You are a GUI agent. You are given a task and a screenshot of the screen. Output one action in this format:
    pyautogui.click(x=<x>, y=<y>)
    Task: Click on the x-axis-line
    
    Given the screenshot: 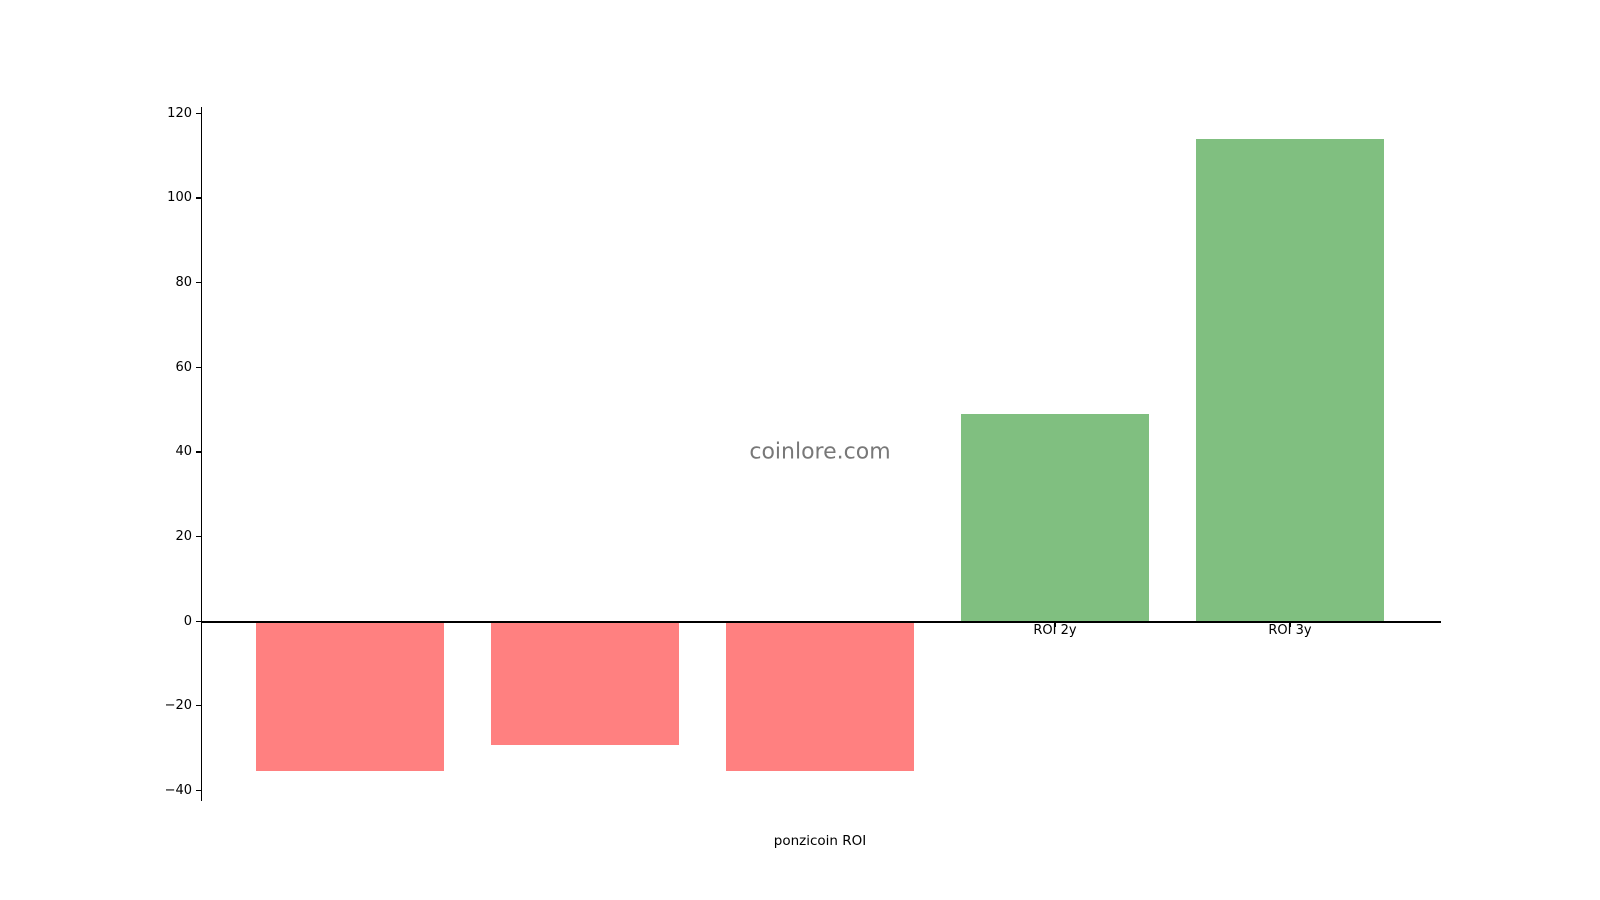 What is the action you would take?
    pyautogui.click(x=820, y=622)
    